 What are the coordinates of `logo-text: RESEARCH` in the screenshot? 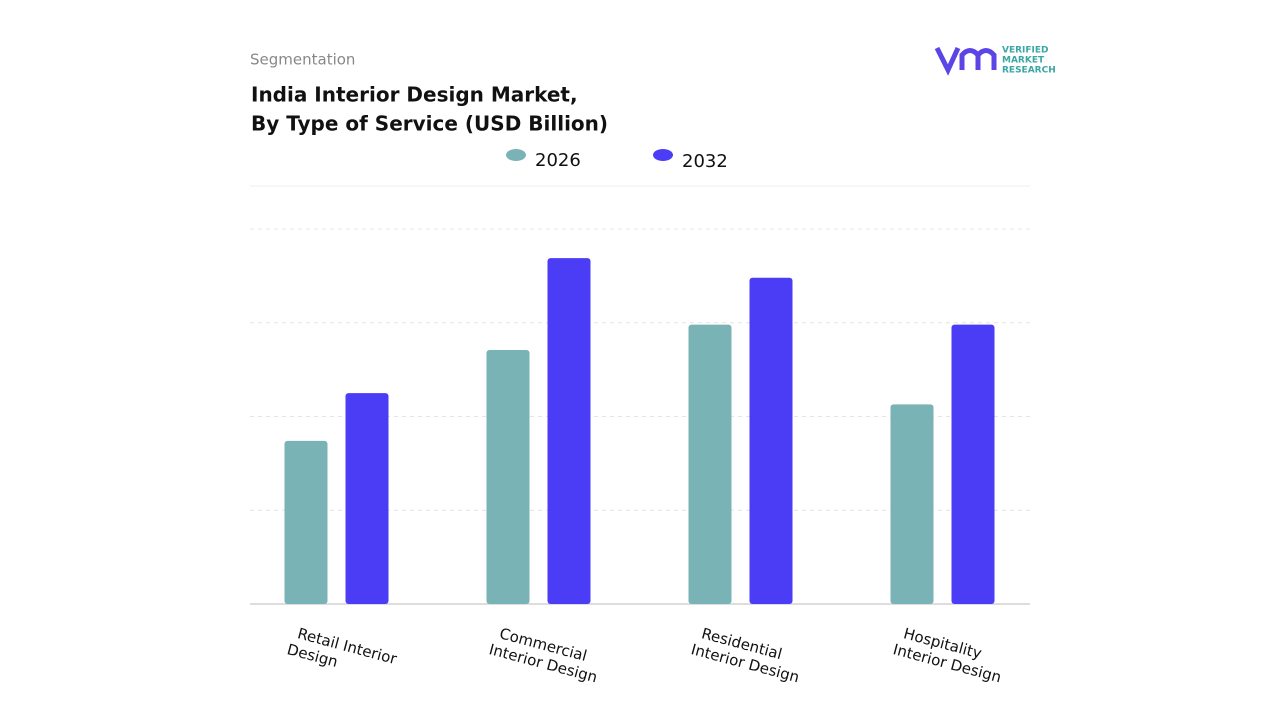 It's located at (1029, 71).